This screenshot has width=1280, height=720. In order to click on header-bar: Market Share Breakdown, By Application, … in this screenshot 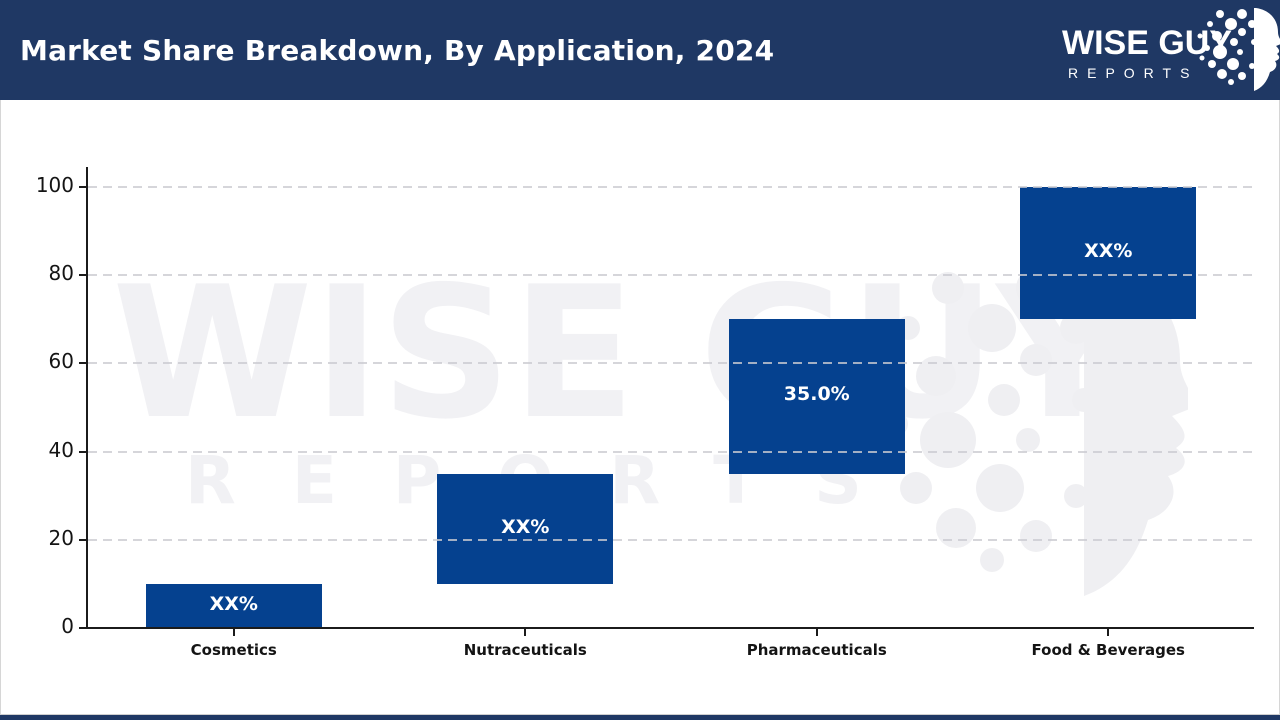, I will do `click(640, 50)`.